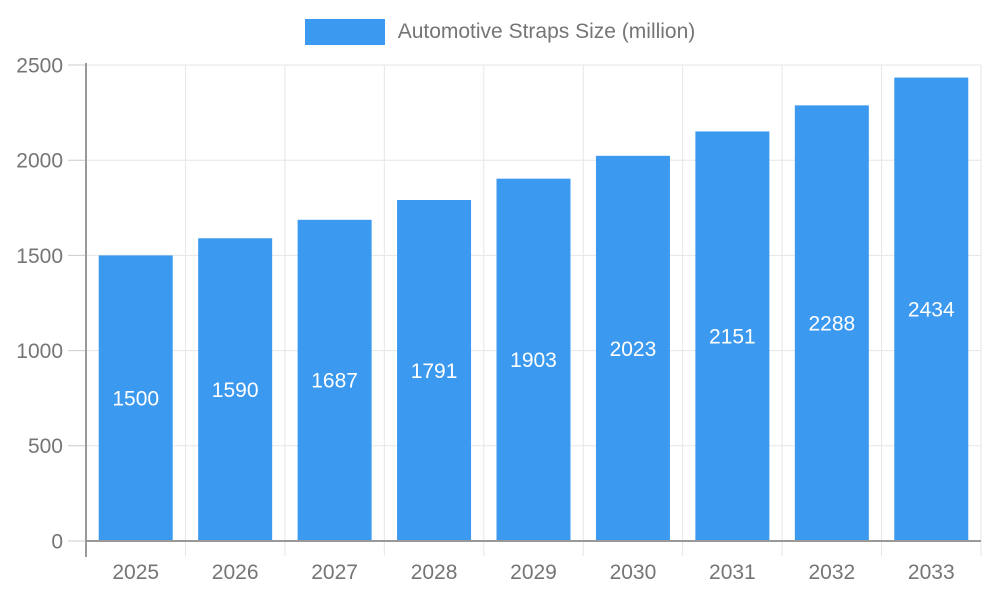 This screenshot has height=600, width=1000. I want to click on x-axis-tick-label: 2032, so click(831, 572).